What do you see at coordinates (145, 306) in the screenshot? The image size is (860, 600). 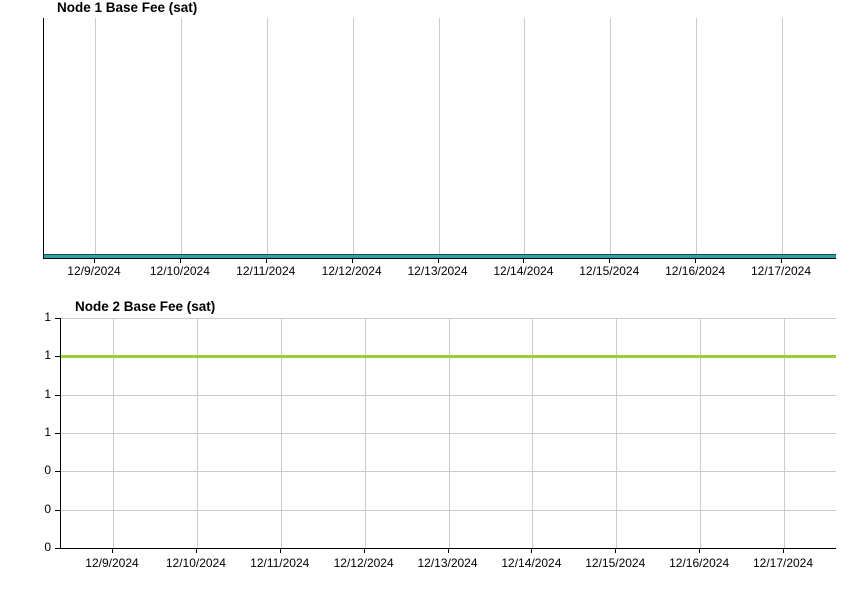 I see `node2-chart-title: Node 2 Base Fee (sat)` at bounding box center [145, 306].